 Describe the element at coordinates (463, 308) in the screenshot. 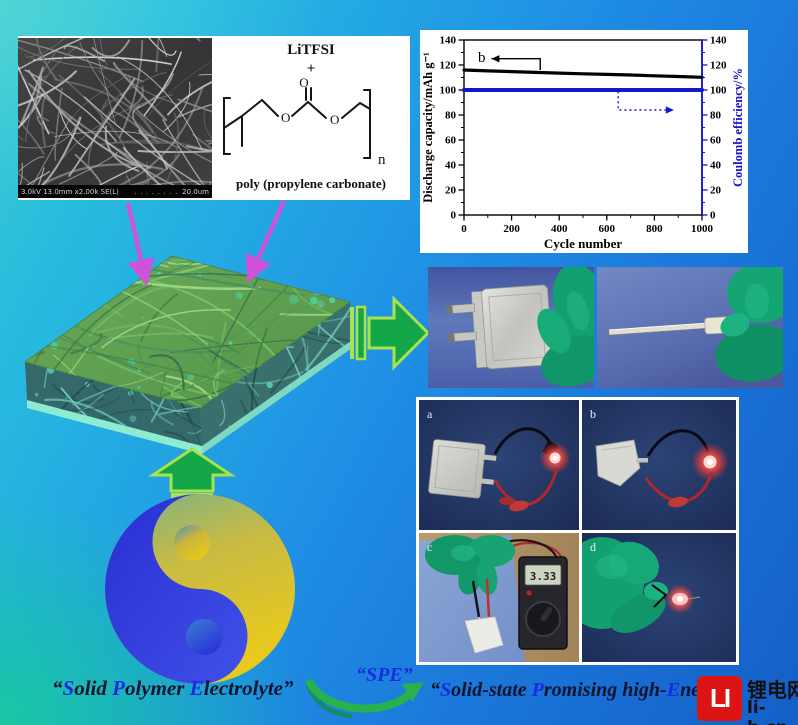

I see `pouch-tab-top` at that location.